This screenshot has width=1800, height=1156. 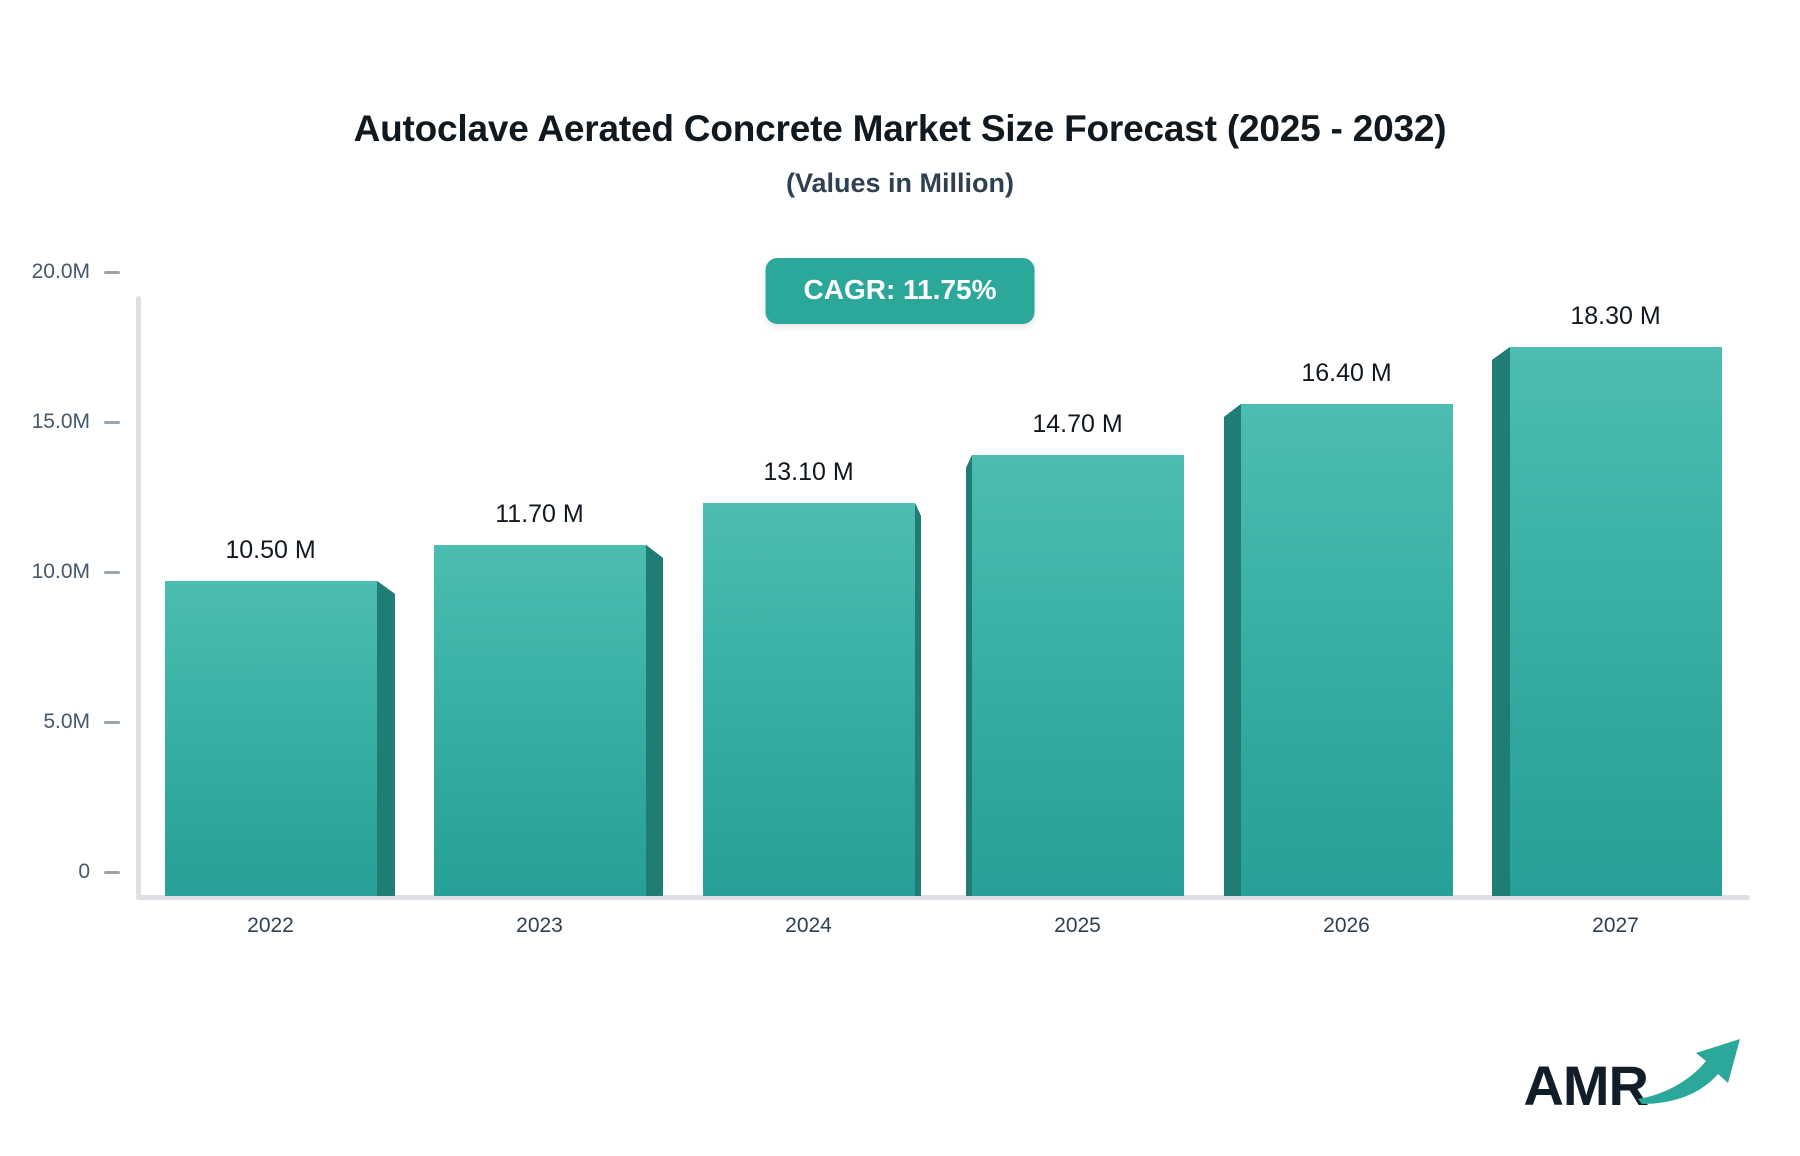 I want to click on y-axis-tick-label: 5.0M, so click(x=66, y=721).